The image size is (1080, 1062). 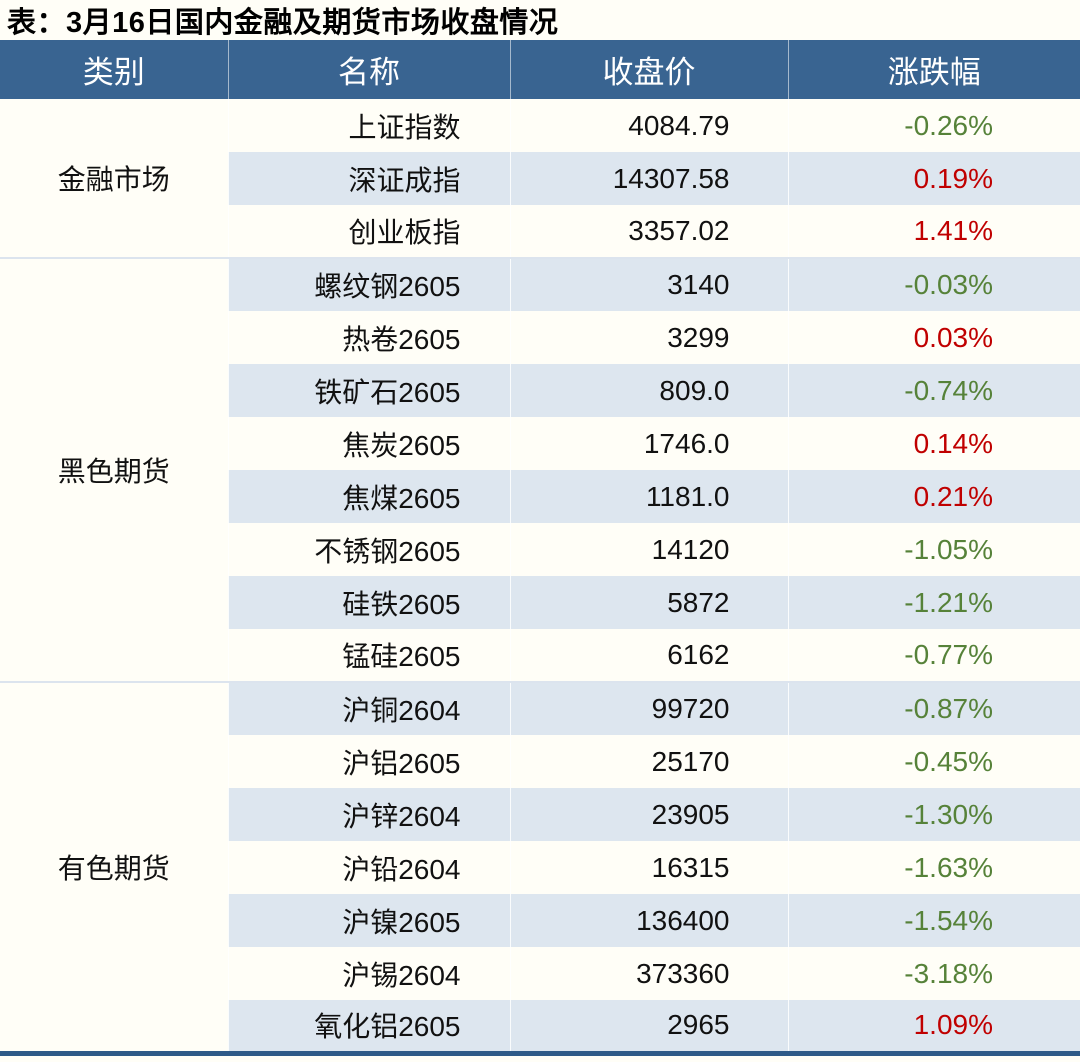 What do you see at coordinates (369, 390) in the screenshot?
I see `instrument-name-cell: 铁矿石2605` at bounding box center [369, 390].